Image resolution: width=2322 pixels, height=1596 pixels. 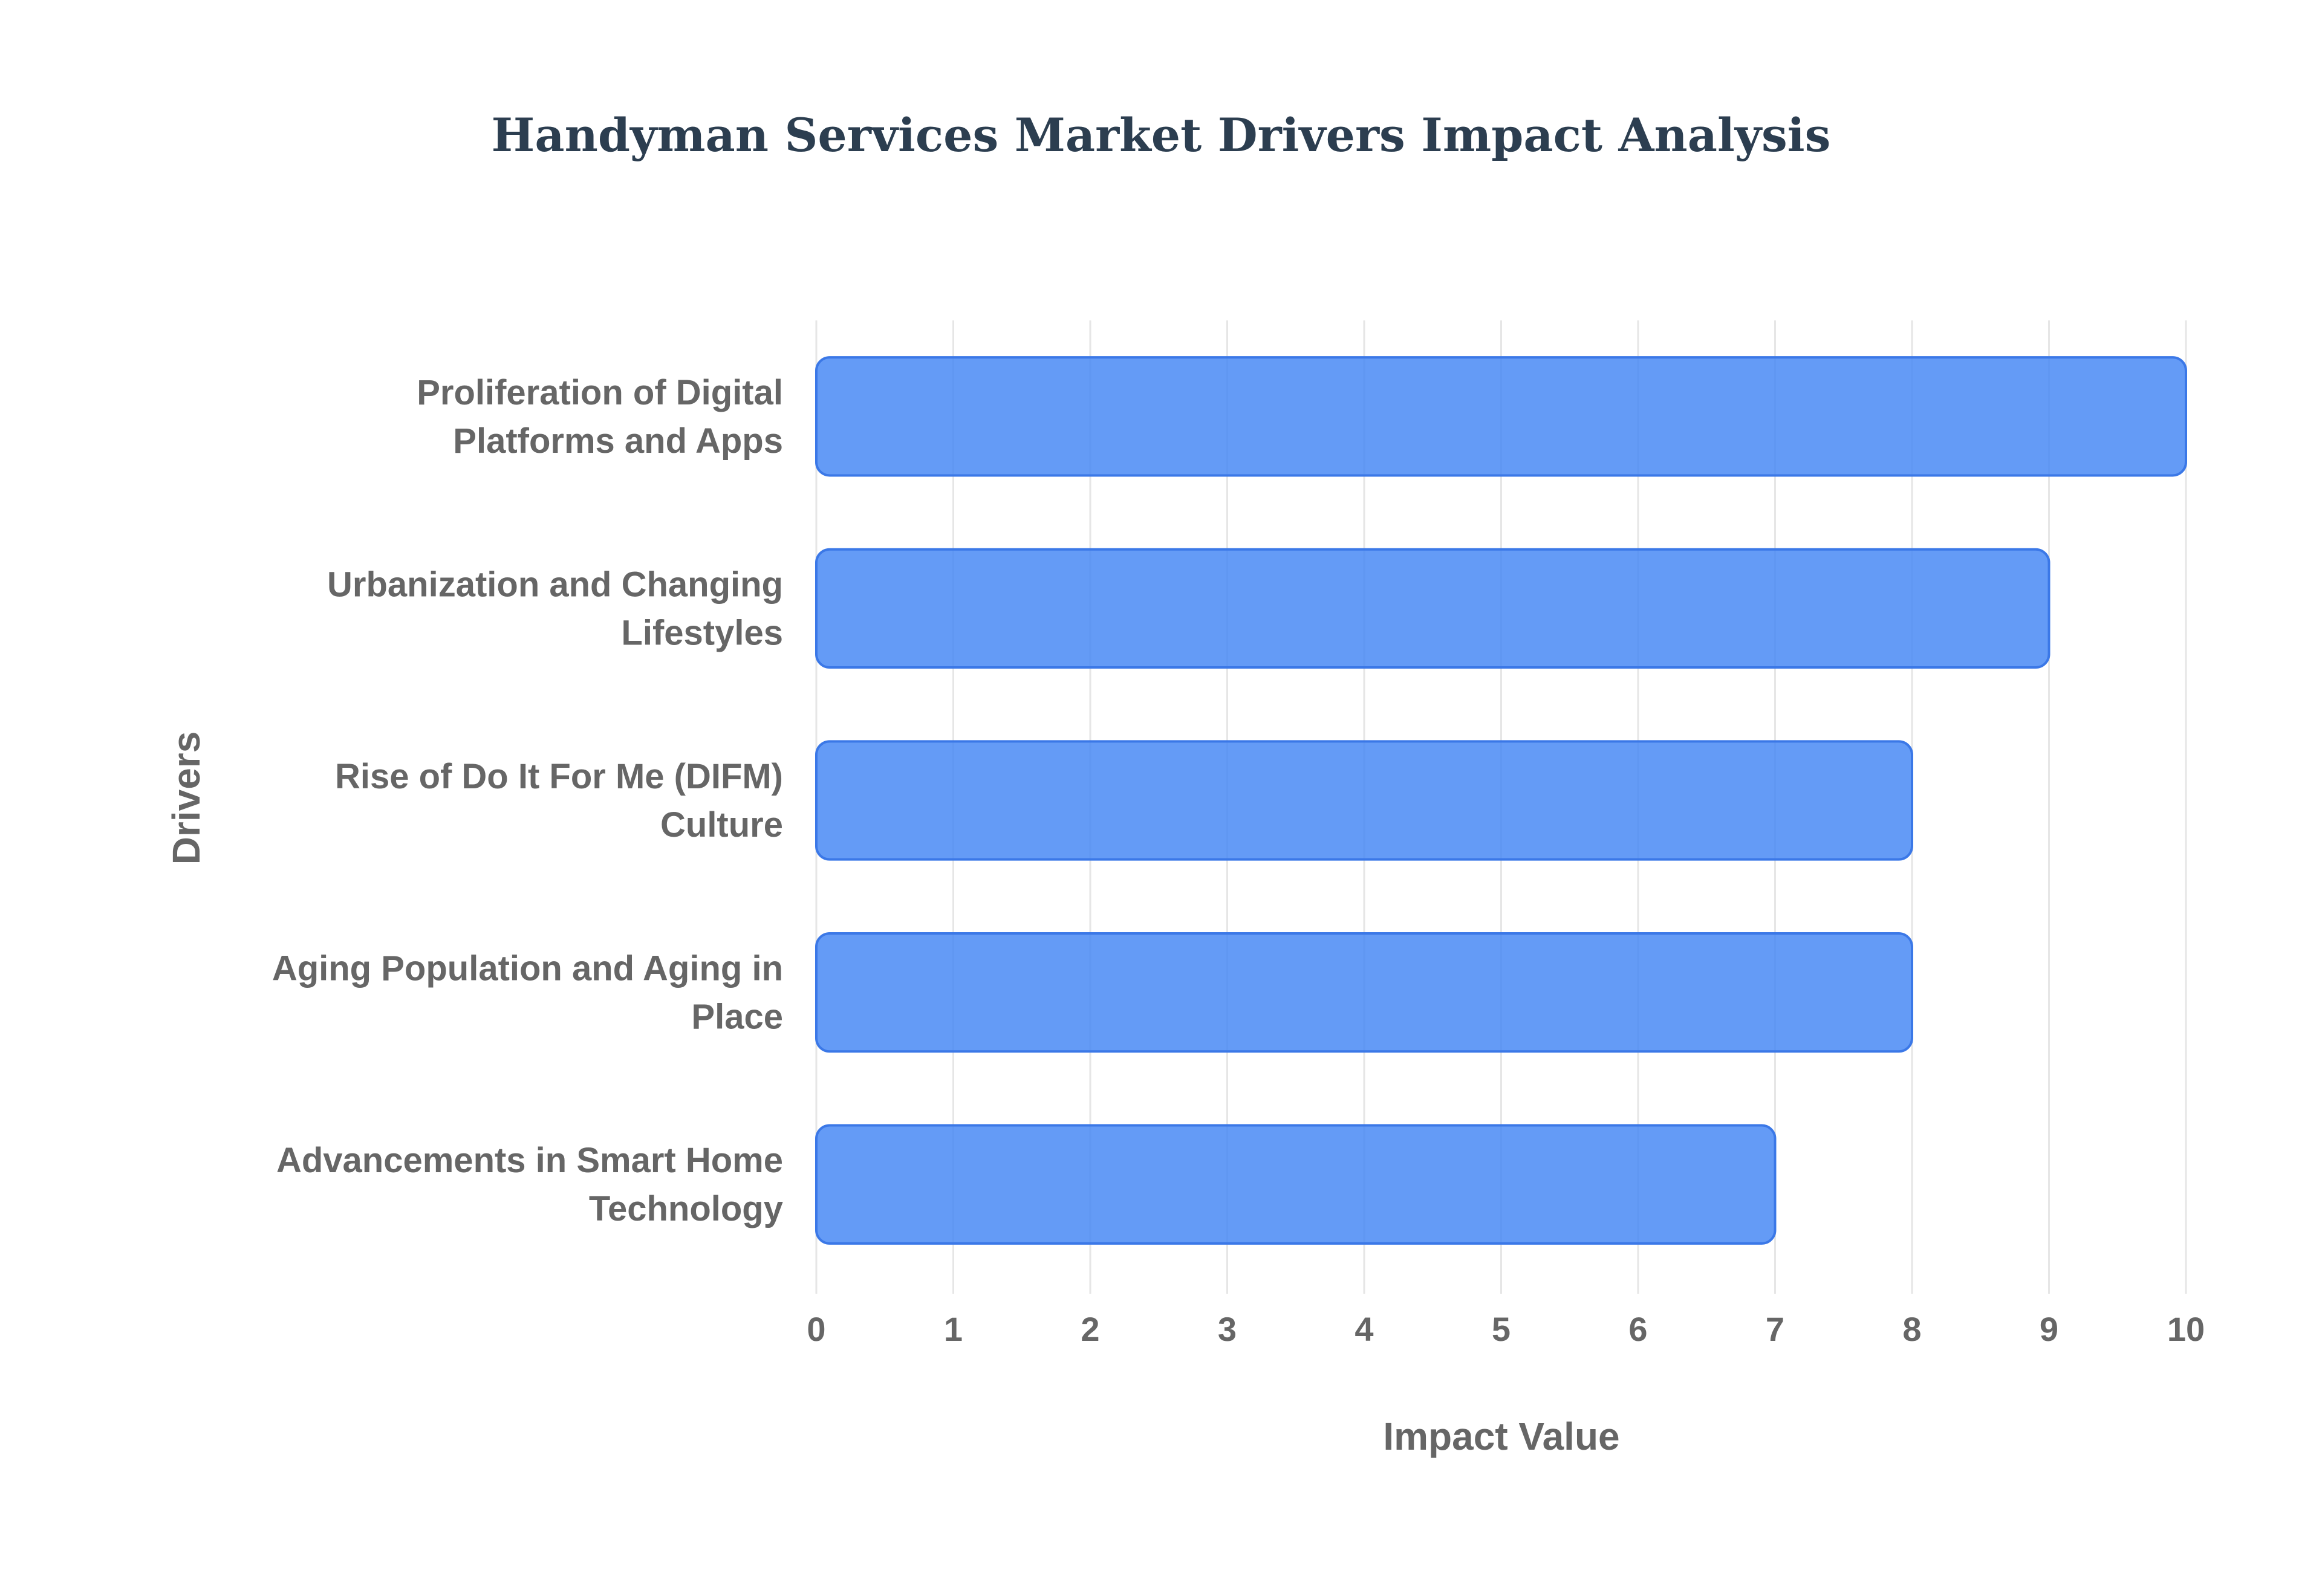 I want to click on category-label: Urbanization and Changing, so click(x=555, y=584).